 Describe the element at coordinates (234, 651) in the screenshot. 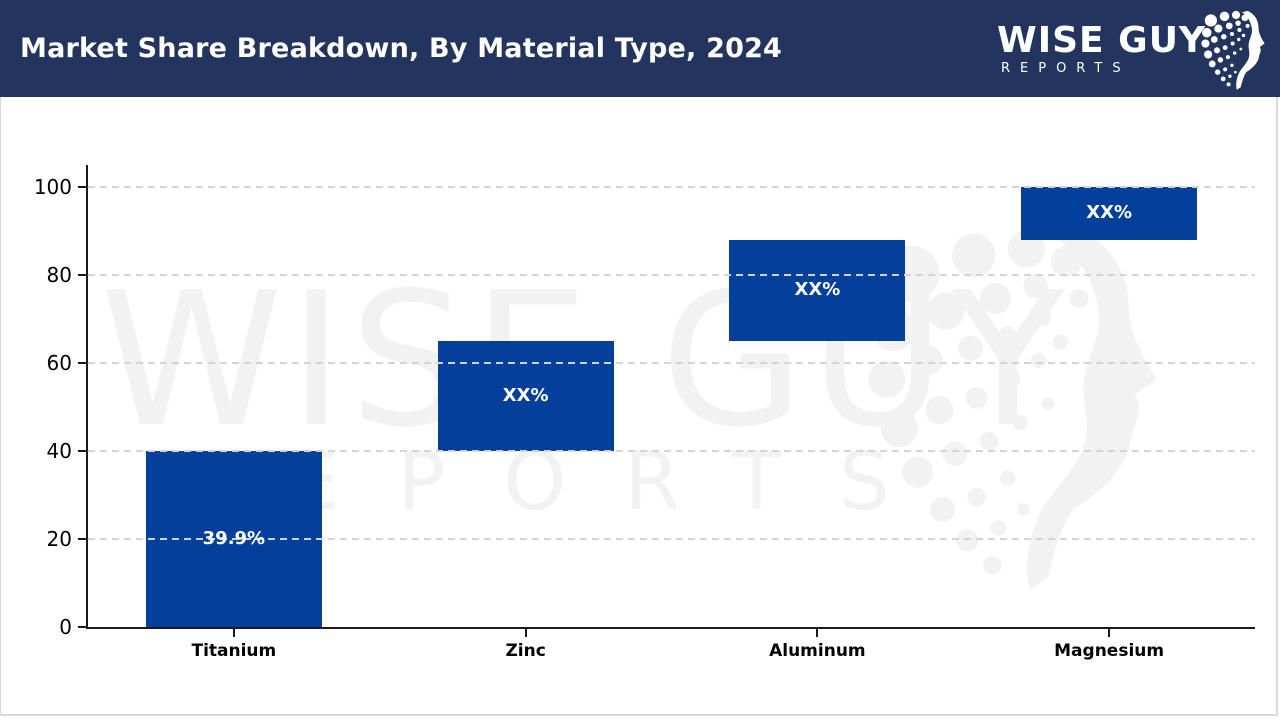

I see `x-category-label: Titanium` at that location.